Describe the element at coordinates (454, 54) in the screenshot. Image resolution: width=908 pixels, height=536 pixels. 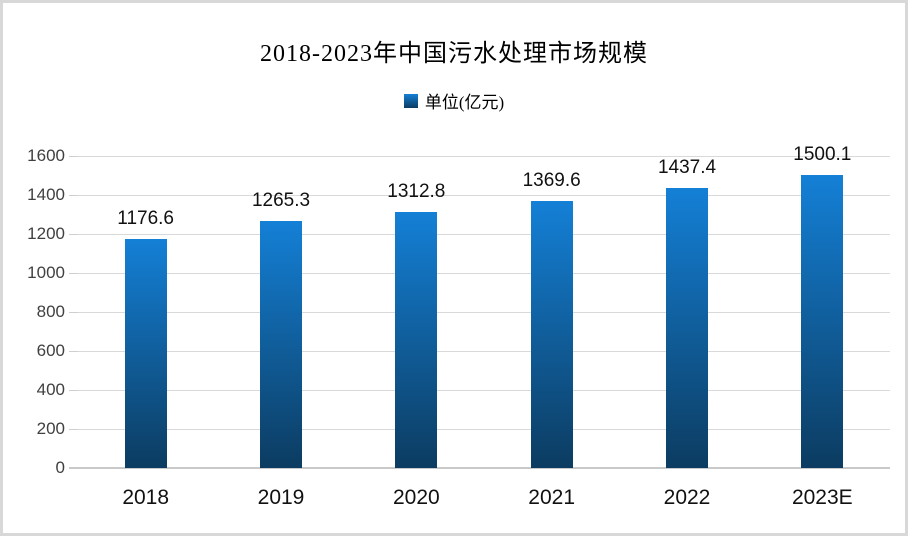
I see `chart-title: 2018-2023年中国污水处理市场规模` at that location.